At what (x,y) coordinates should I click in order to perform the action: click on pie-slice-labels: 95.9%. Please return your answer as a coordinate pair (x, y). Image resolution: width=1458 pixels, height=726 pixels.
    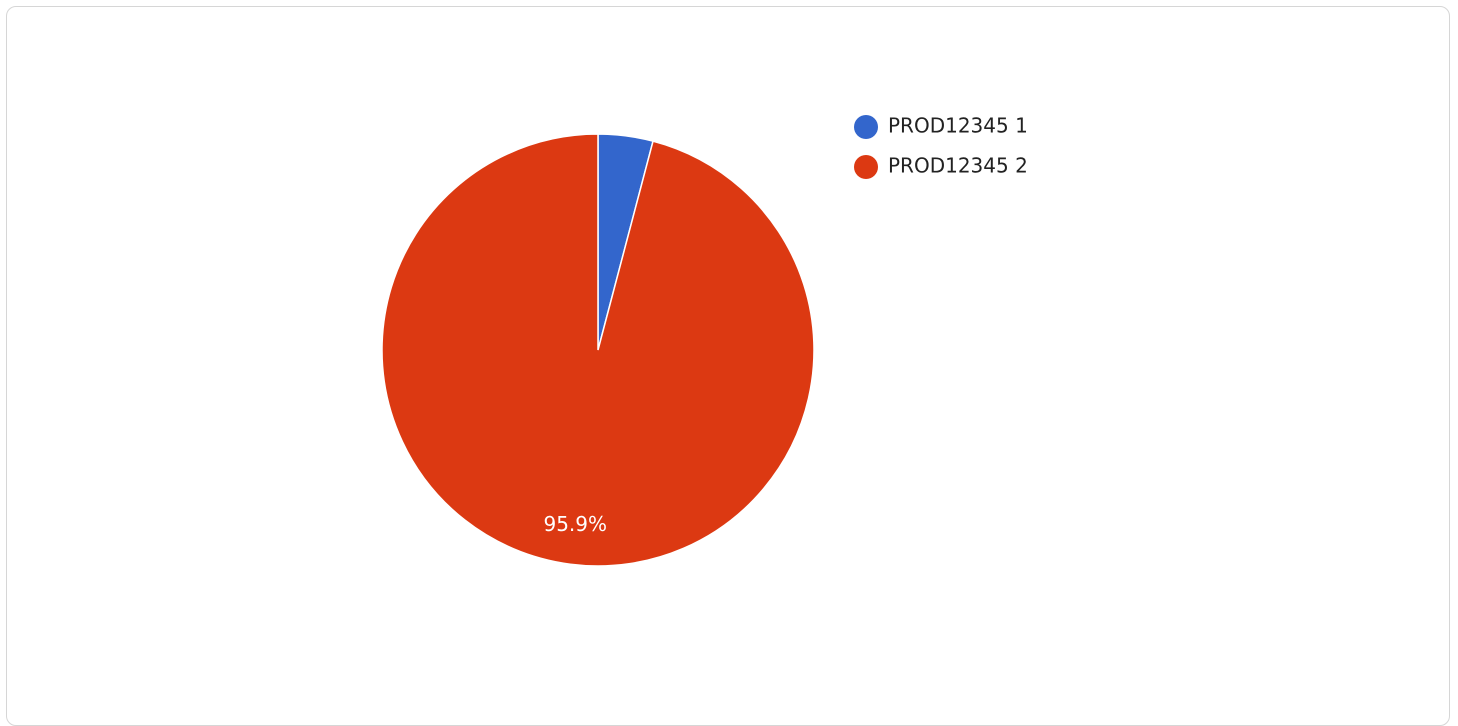
    Looking at the image, I should click on (575, 524).